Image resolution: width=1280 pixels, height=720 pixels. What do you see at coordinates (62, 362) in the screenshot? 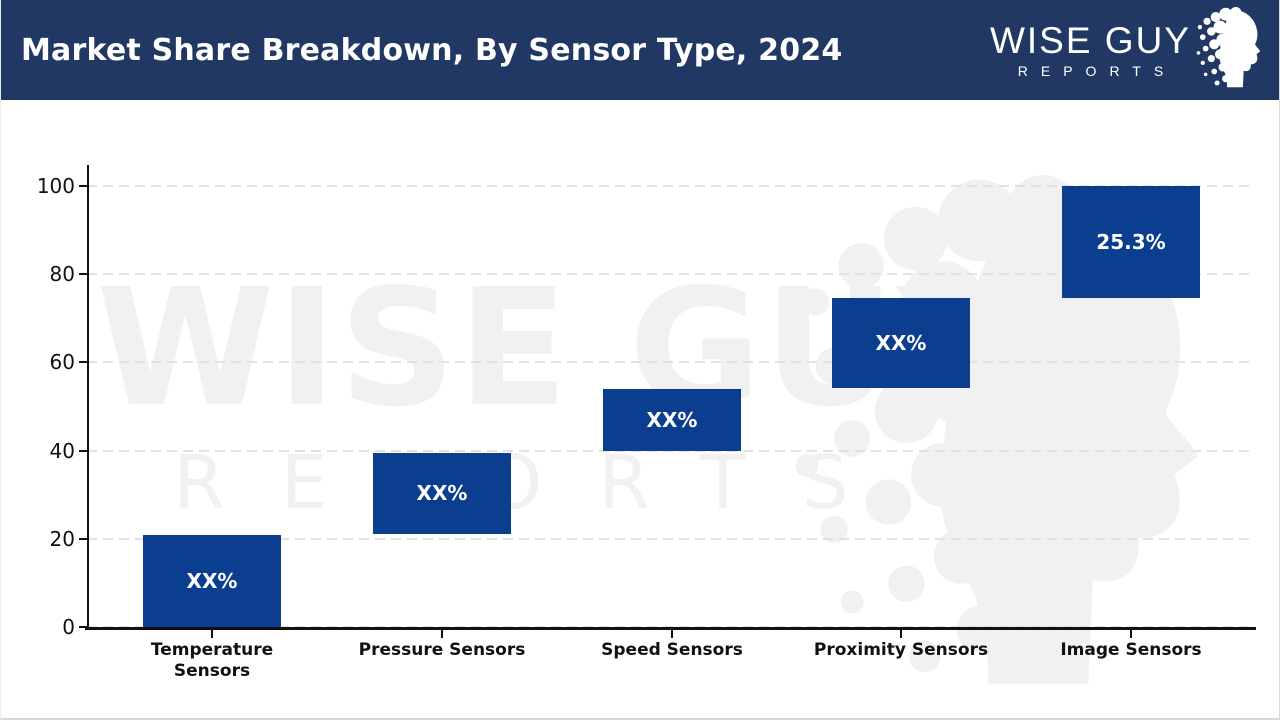
I see `y-tick-label: 60` at bounding box center [62, 362].